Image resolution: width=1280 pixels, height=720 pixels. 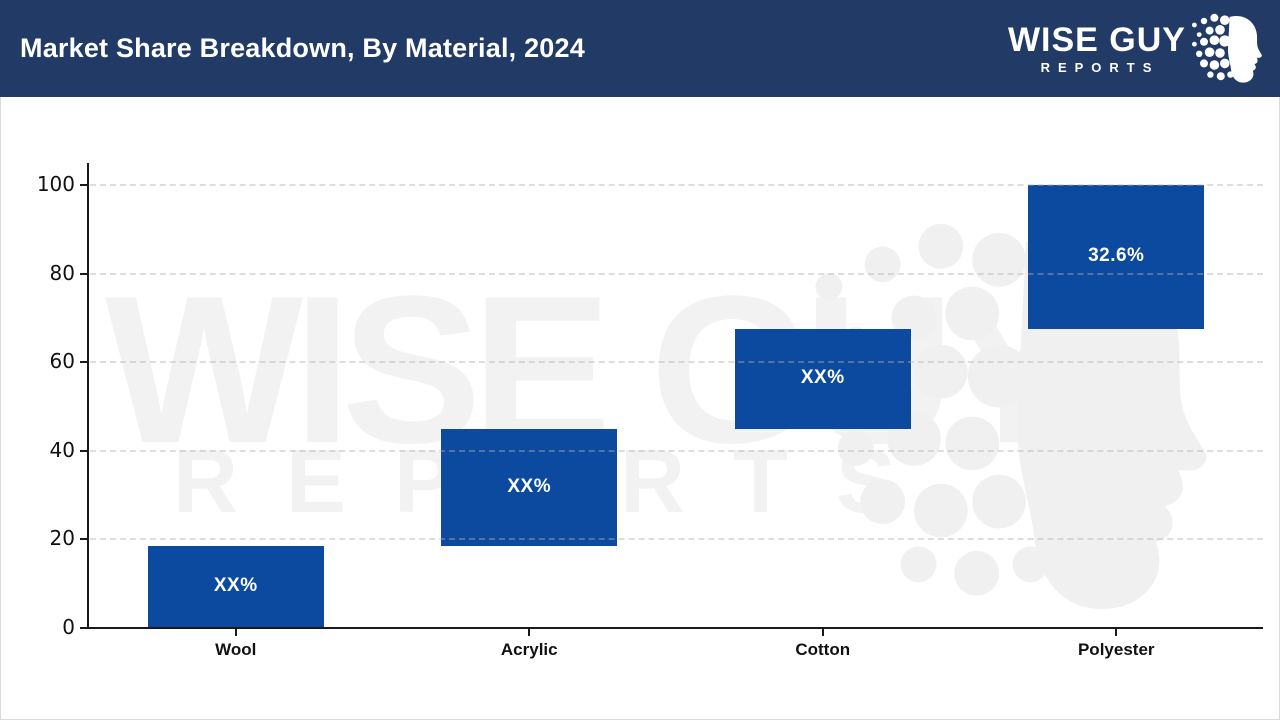 I want to click on bar-label-cotton: XX%, so click(x=822, y=378).